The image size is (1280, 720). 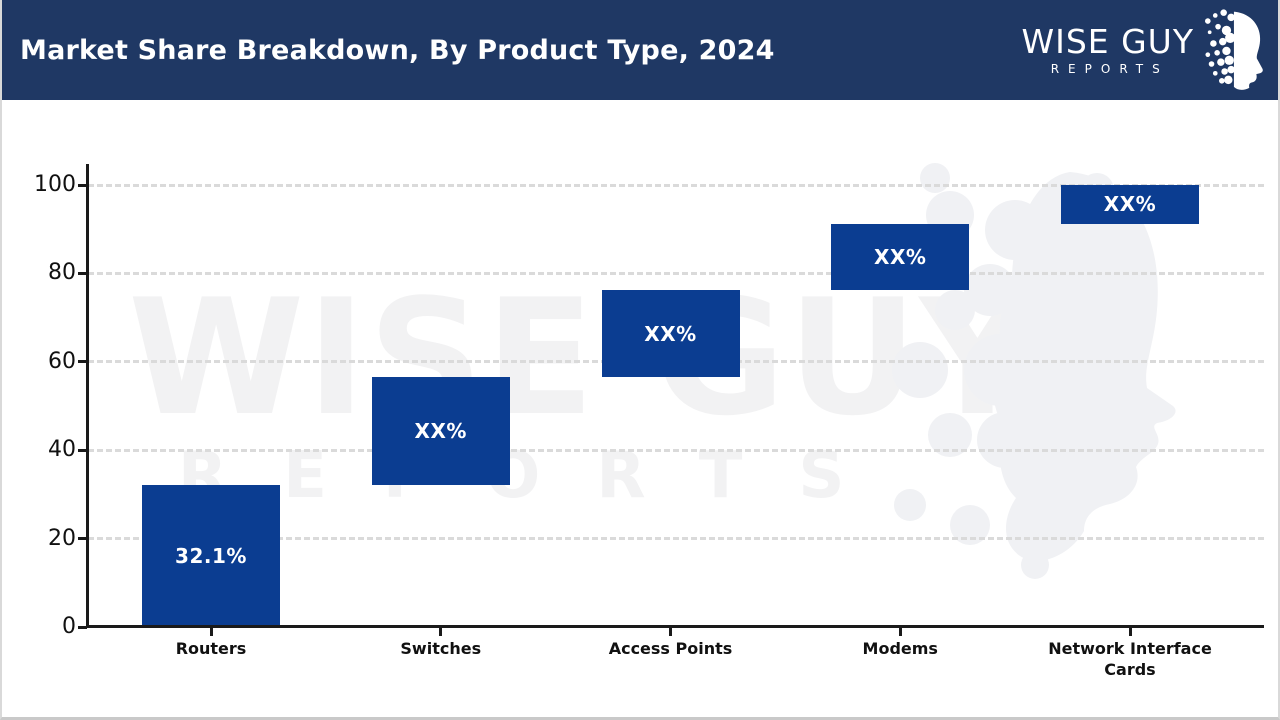 I want to click on y-axis-line, so click(x=87, y=396).